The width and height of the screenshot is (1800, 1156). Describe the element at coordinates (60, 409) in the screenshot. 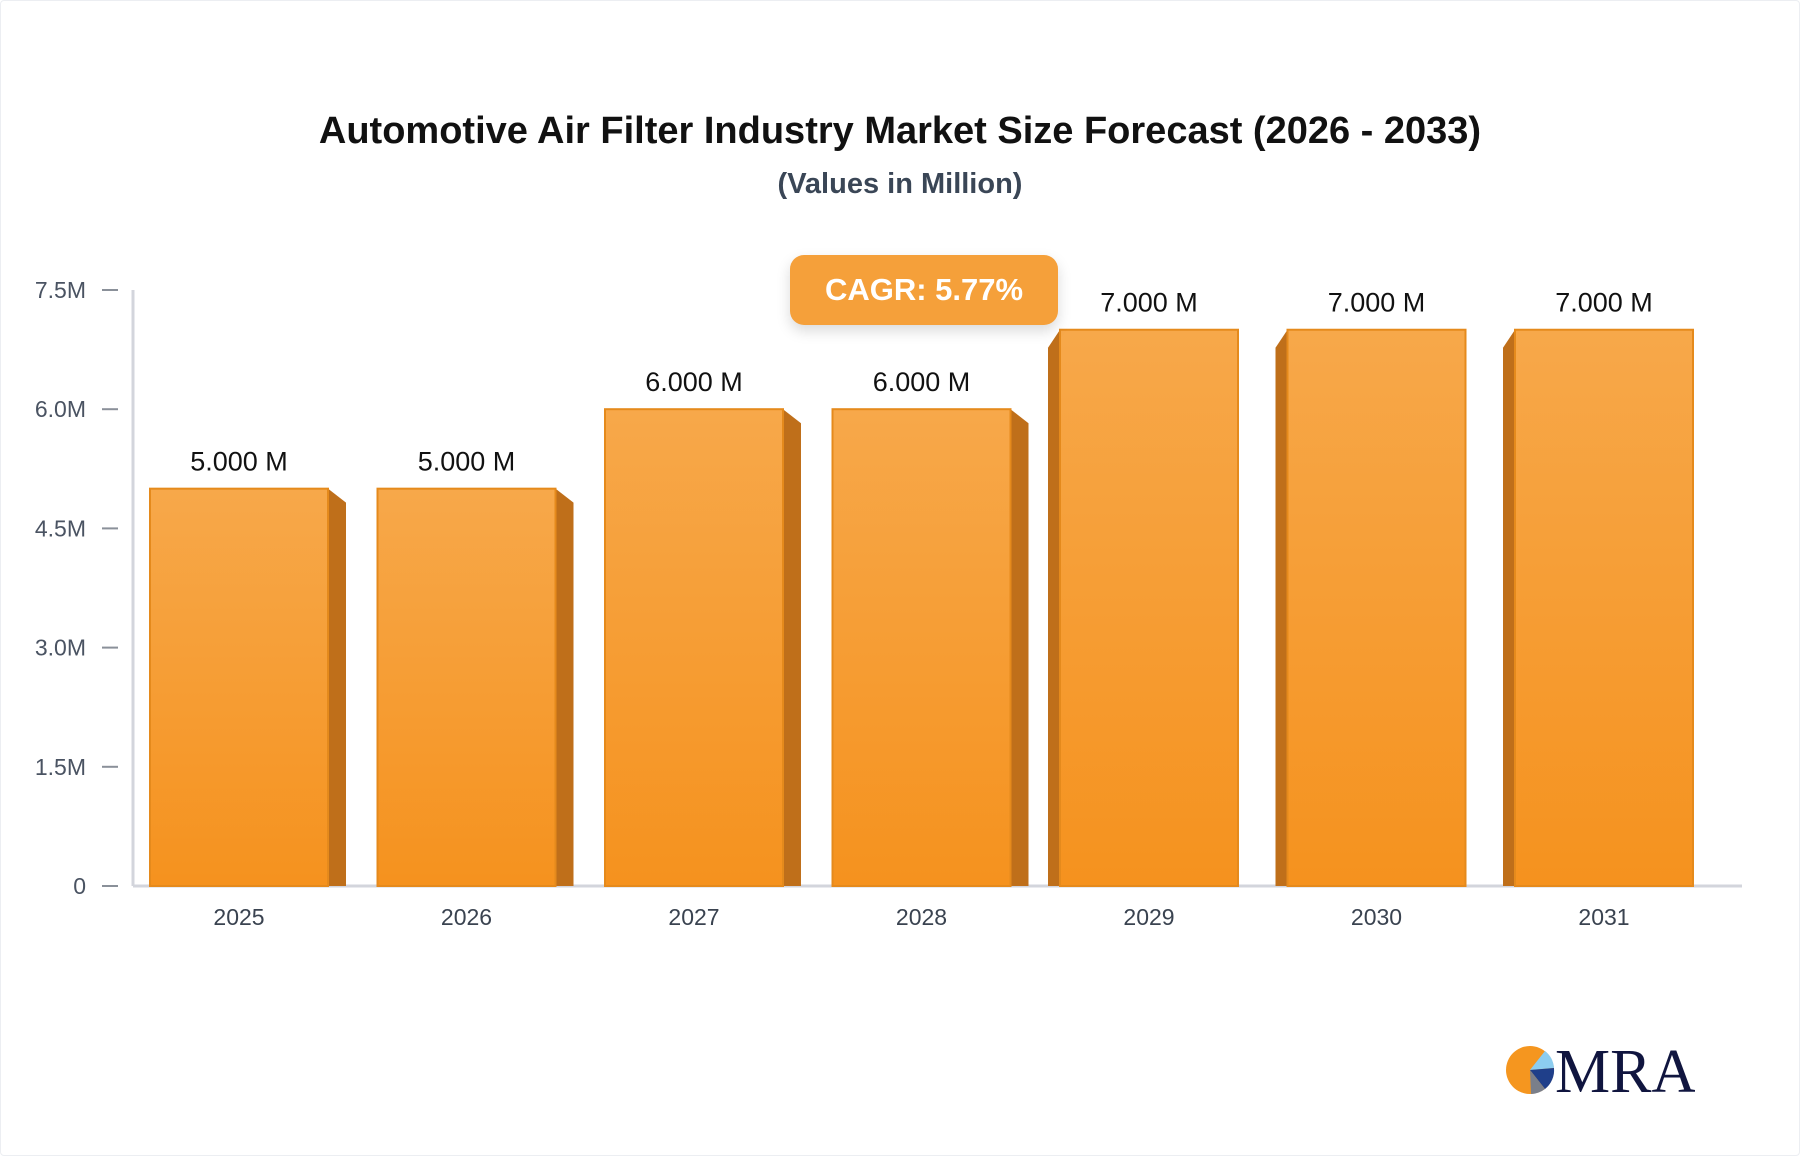

I see `y-tick-label: 6.0M` at that location.